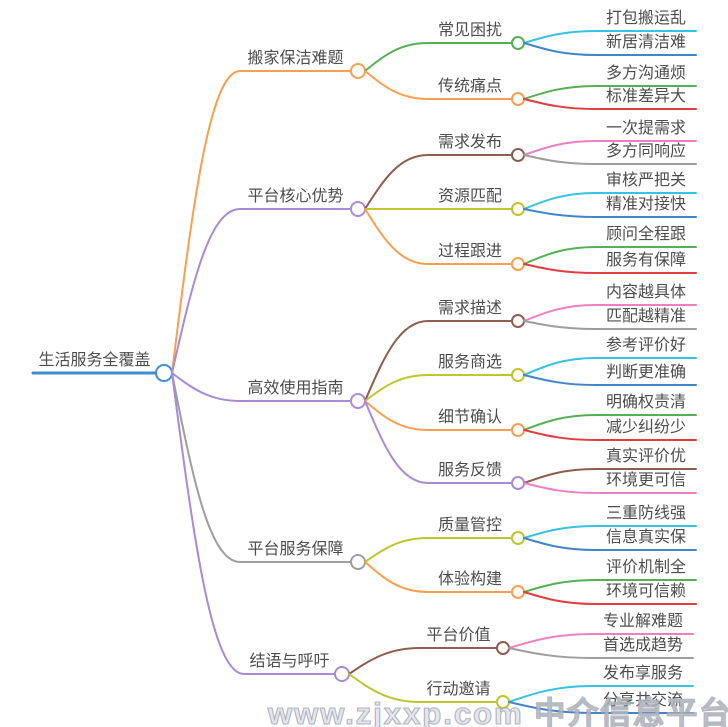 The image size is (728, 727). I want to click on mindmap-subtopic-node: 平台价值, so click(458, 635).